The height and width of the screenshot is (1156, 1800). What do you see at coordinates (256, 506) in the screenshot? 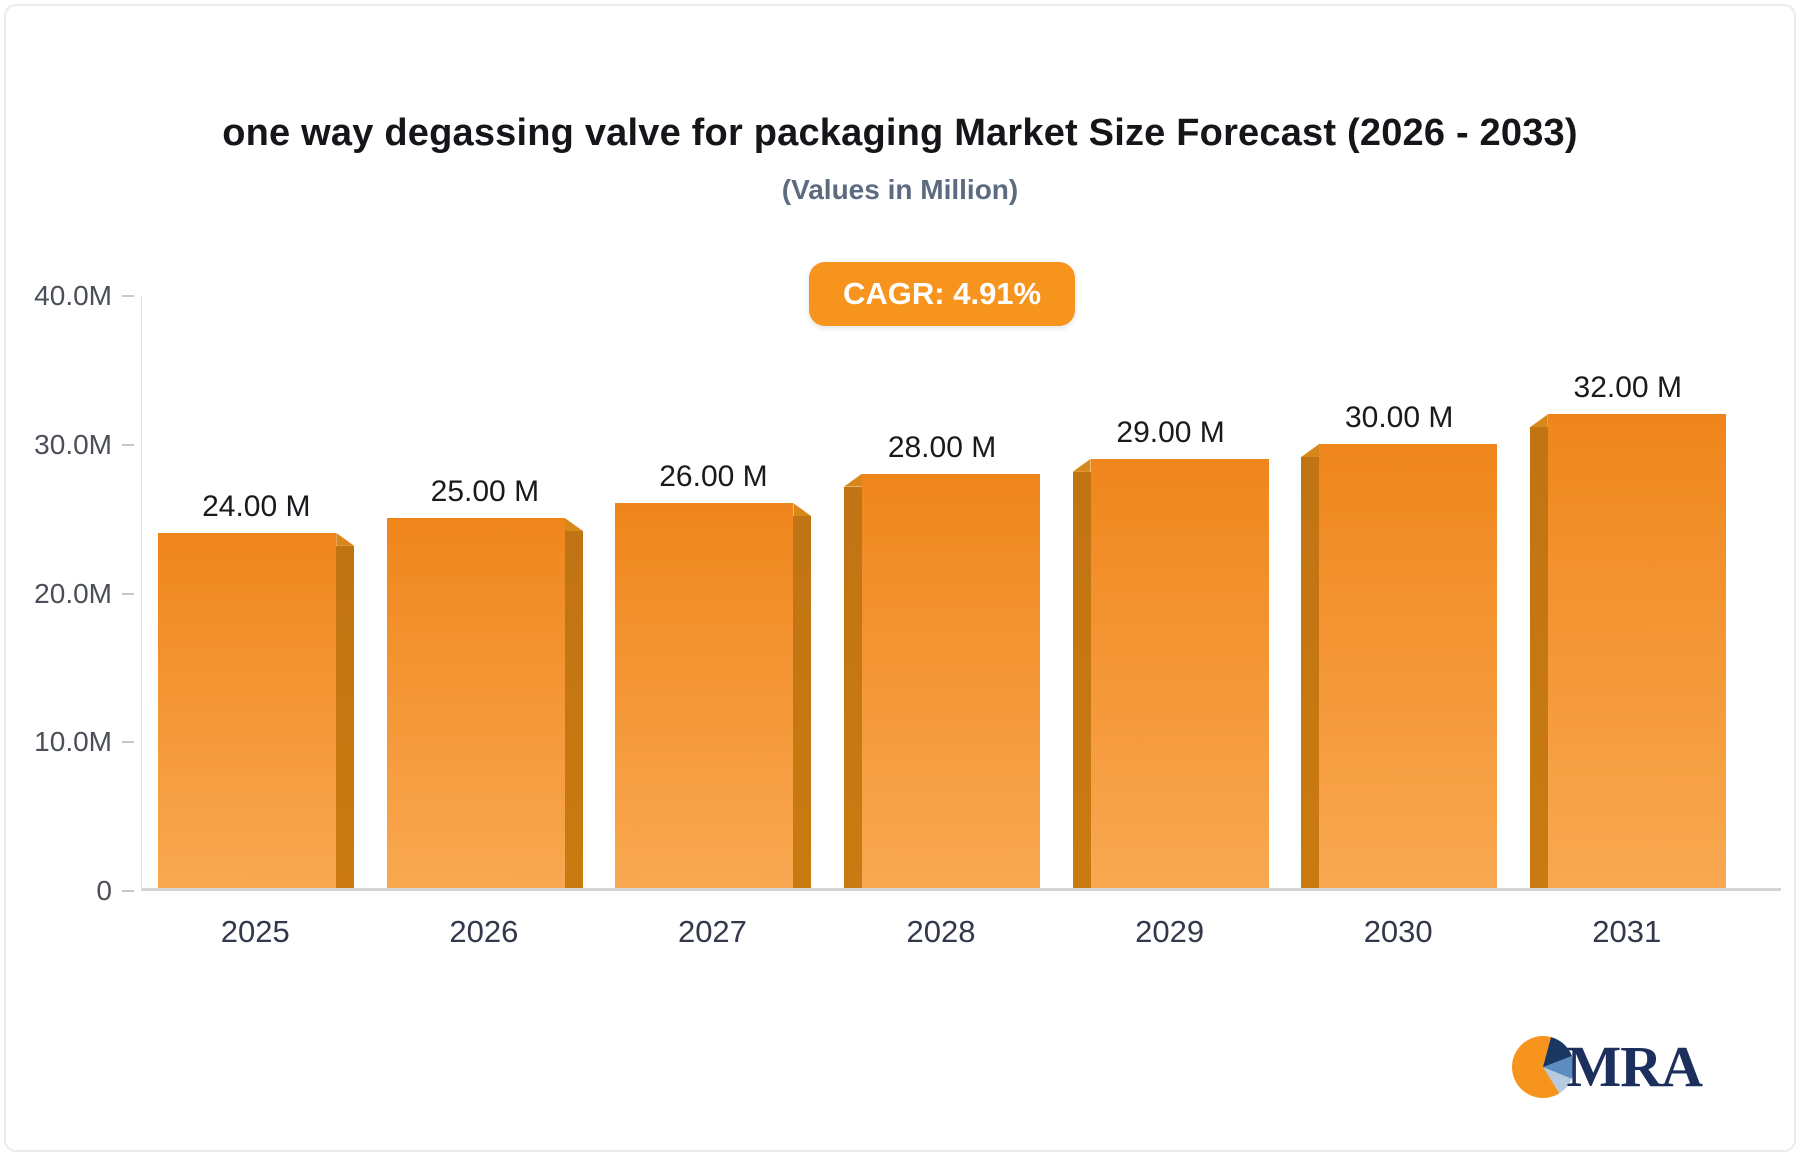
I see `bar-value-label-2025: 24.00 M` at bounding box center [256, 506].